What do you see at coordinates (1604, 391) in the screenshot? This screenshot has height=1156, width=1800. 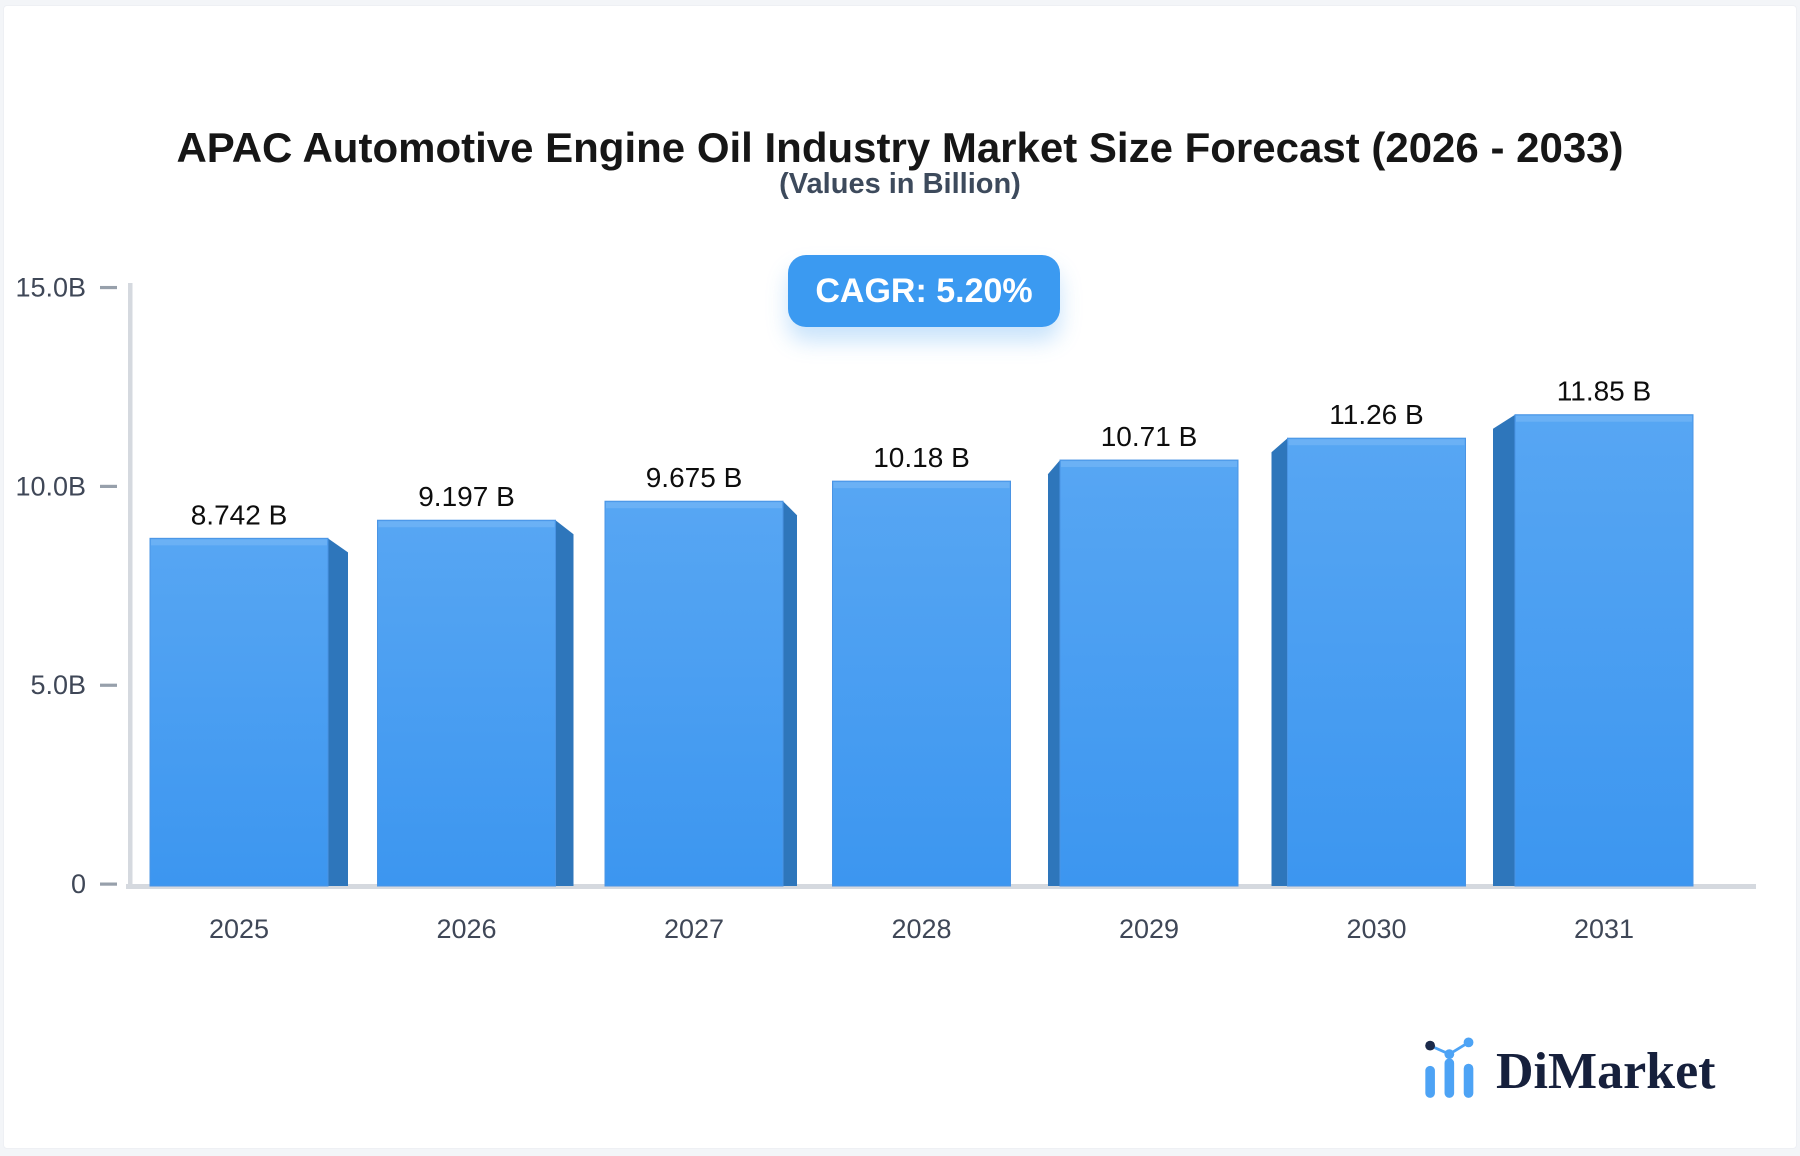 I see `bar-value-label: 11.85 B` at bounding box center [1604, 391].